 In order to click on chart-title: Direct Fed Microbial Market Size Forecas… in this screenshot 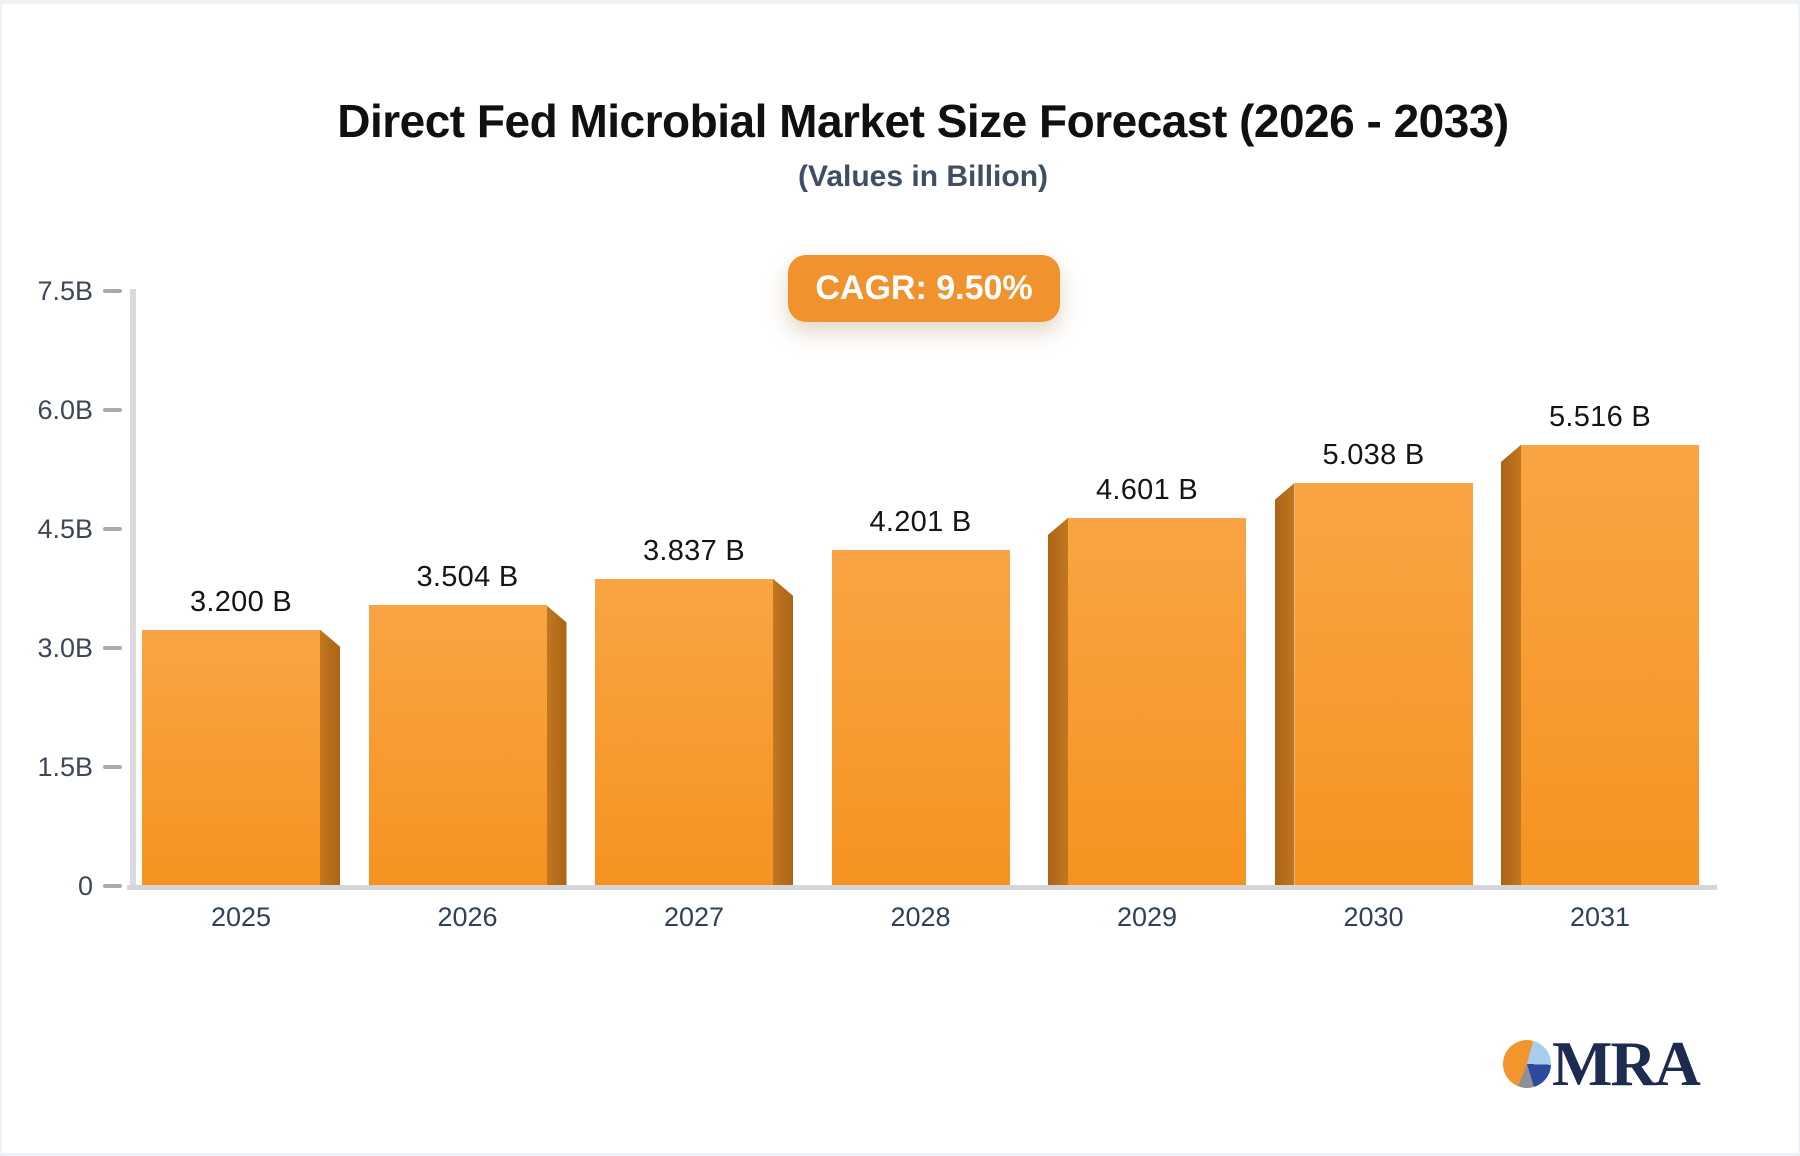, I will do `click(923, 121)`.